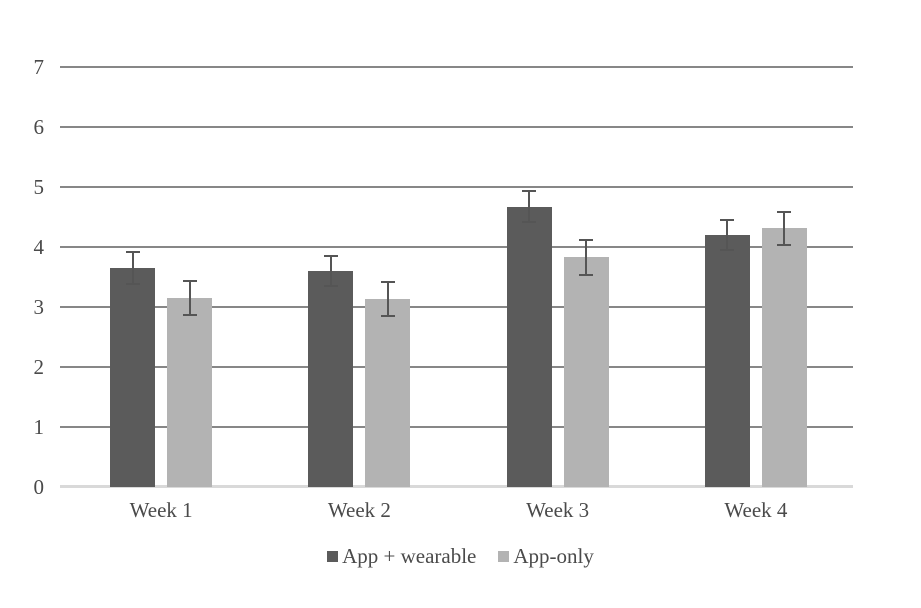  What do you see at coordinates (189, 281) in the screenshot?
I see `error-bar-app-only-week-1-cap-top` at bounding box center [189, 281].